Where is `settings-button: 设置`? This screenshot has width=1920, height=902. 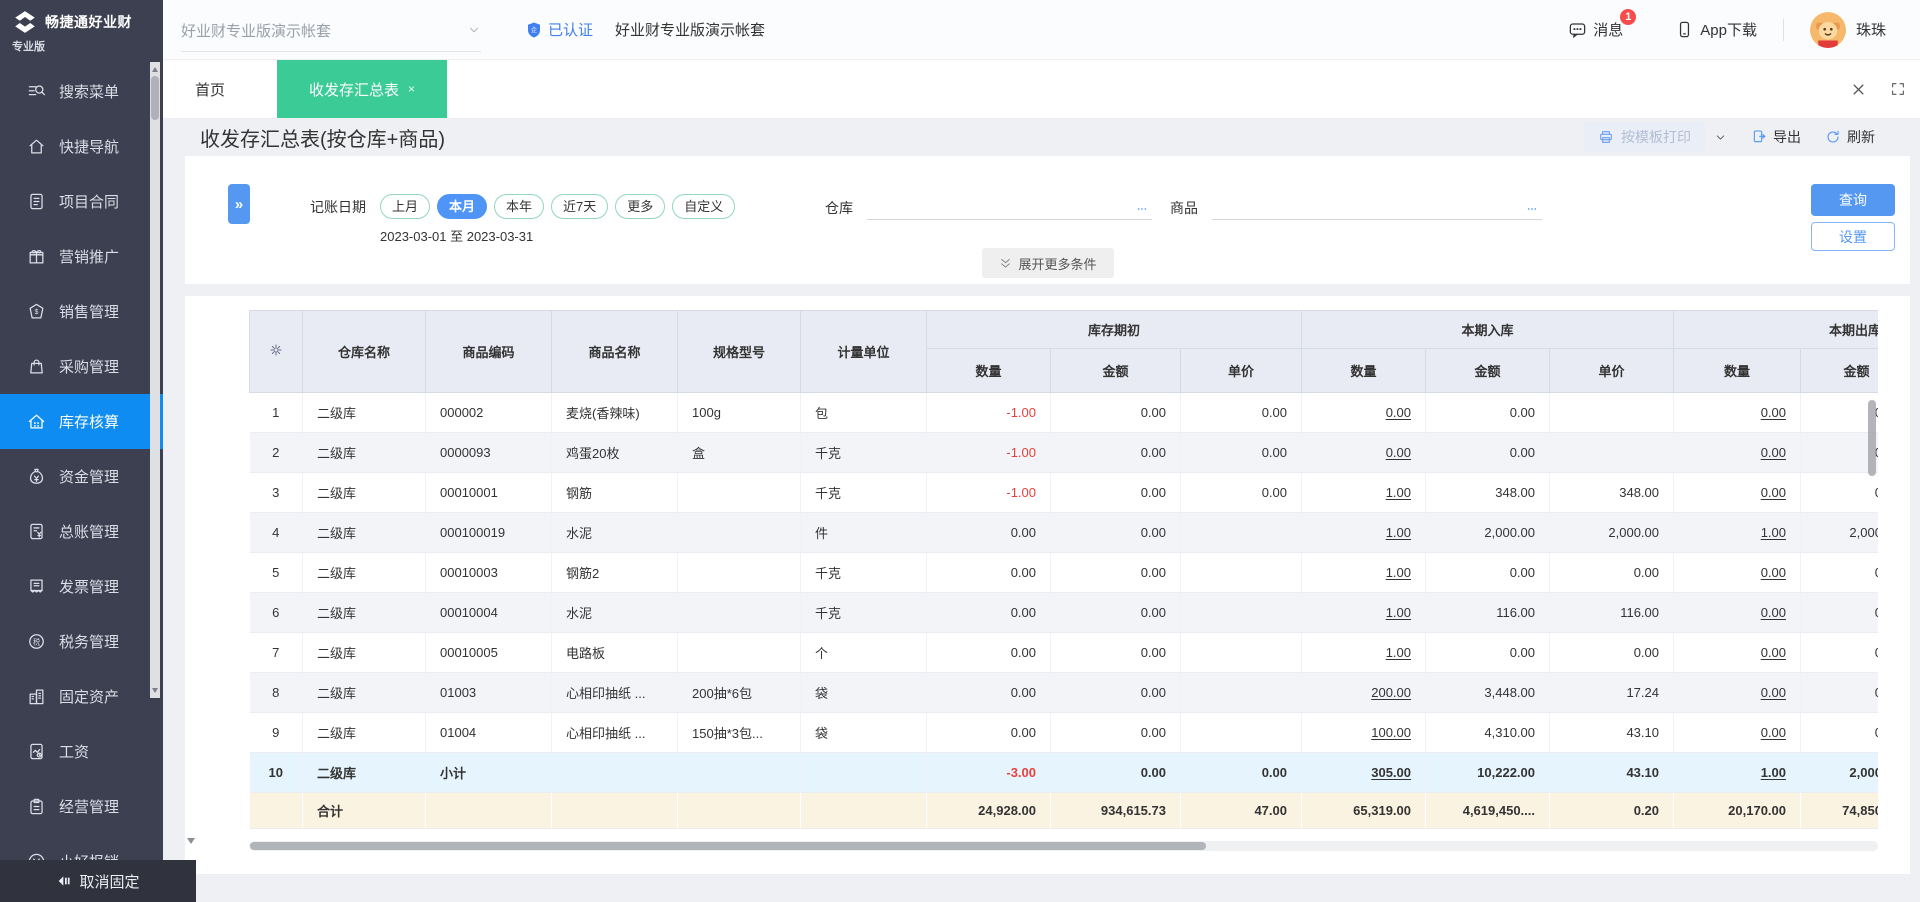 settings-button: 设置 is located at coordinates (1853, 236).